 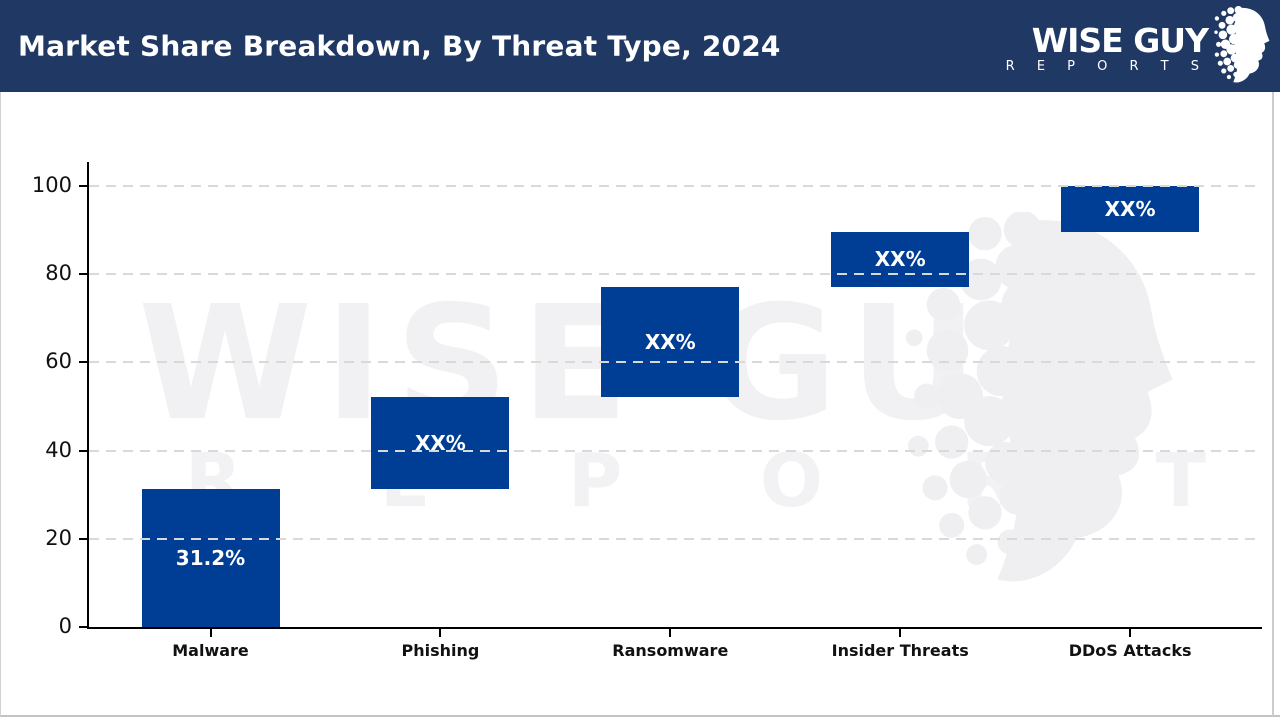 I want to click on bar-malware: 31.2%, so click(x=210, y=558).